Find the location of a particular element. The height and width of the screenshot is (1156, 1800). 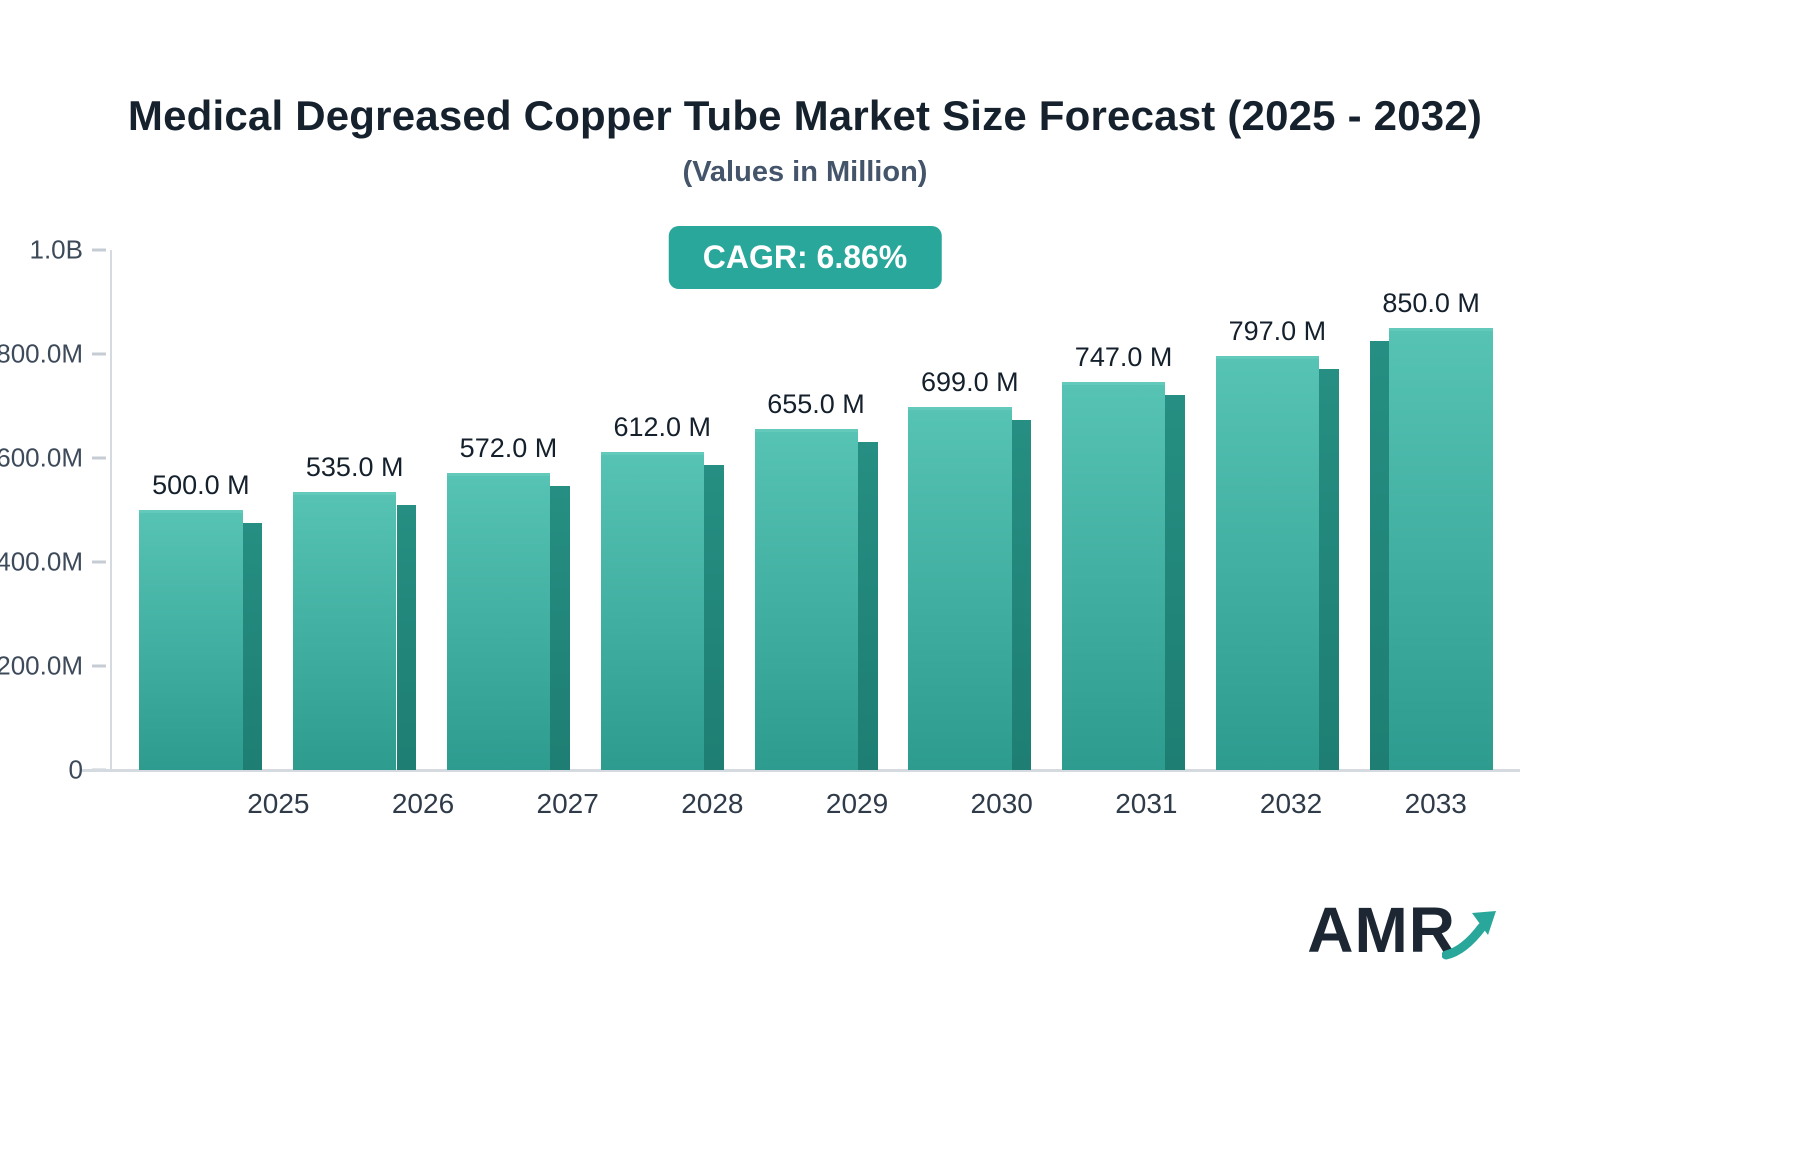

amr-logo: AMR is located at coordinates (1403, 930).